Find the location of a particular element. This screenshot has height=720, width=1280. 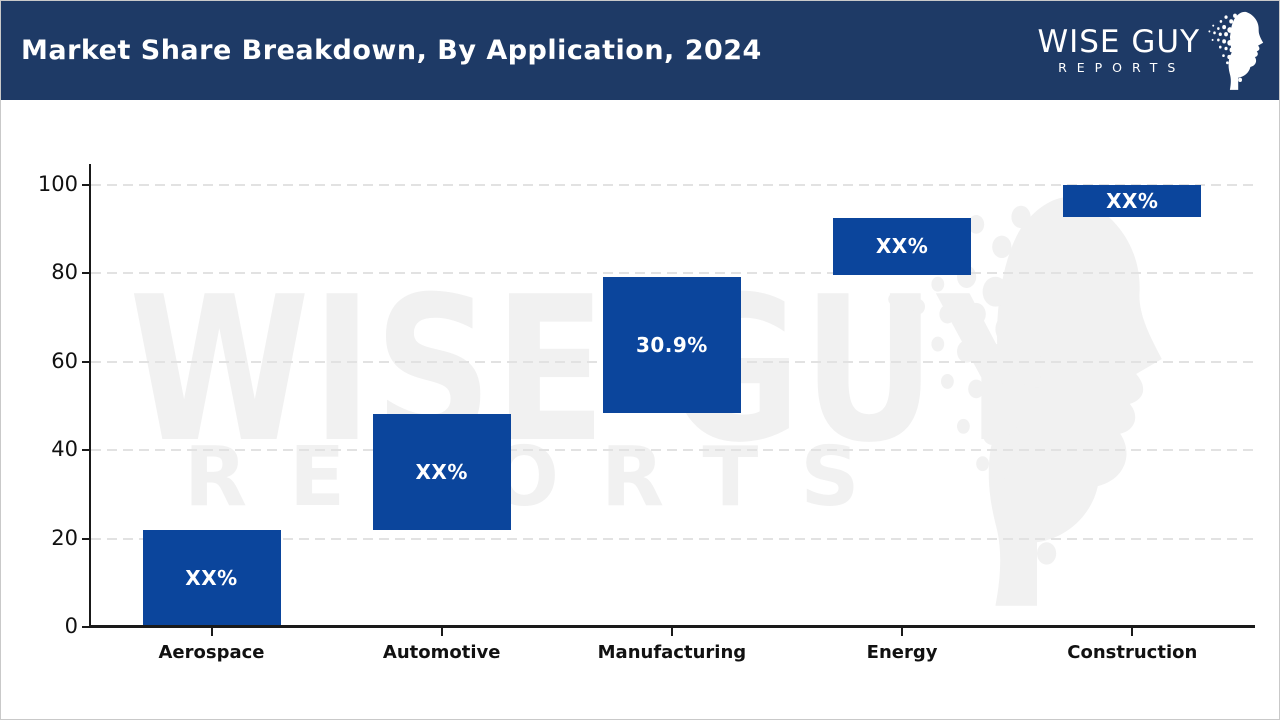

bar-value-label-automotive: XX% is located at coordinates (441, 471).